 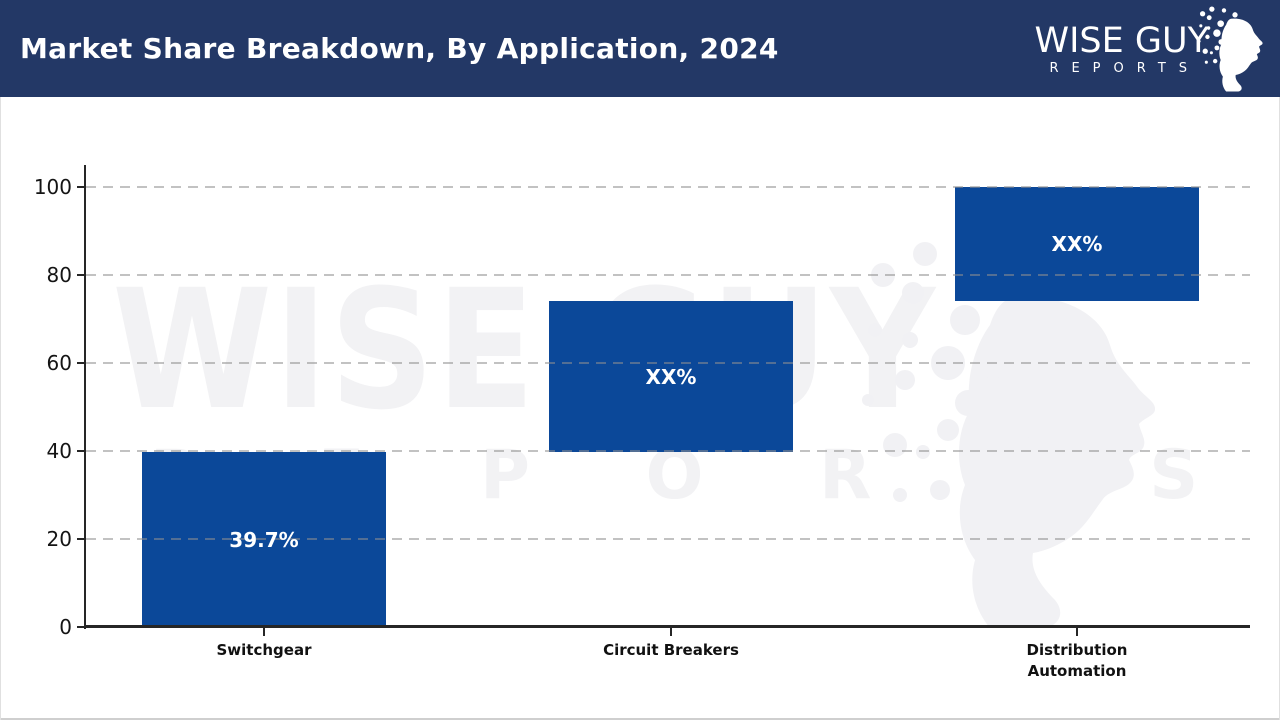 What do you see at coordinates (52, 187) in the screenshot?
I see `y-tick-label-100: 100` at bounding box center [52, 187].